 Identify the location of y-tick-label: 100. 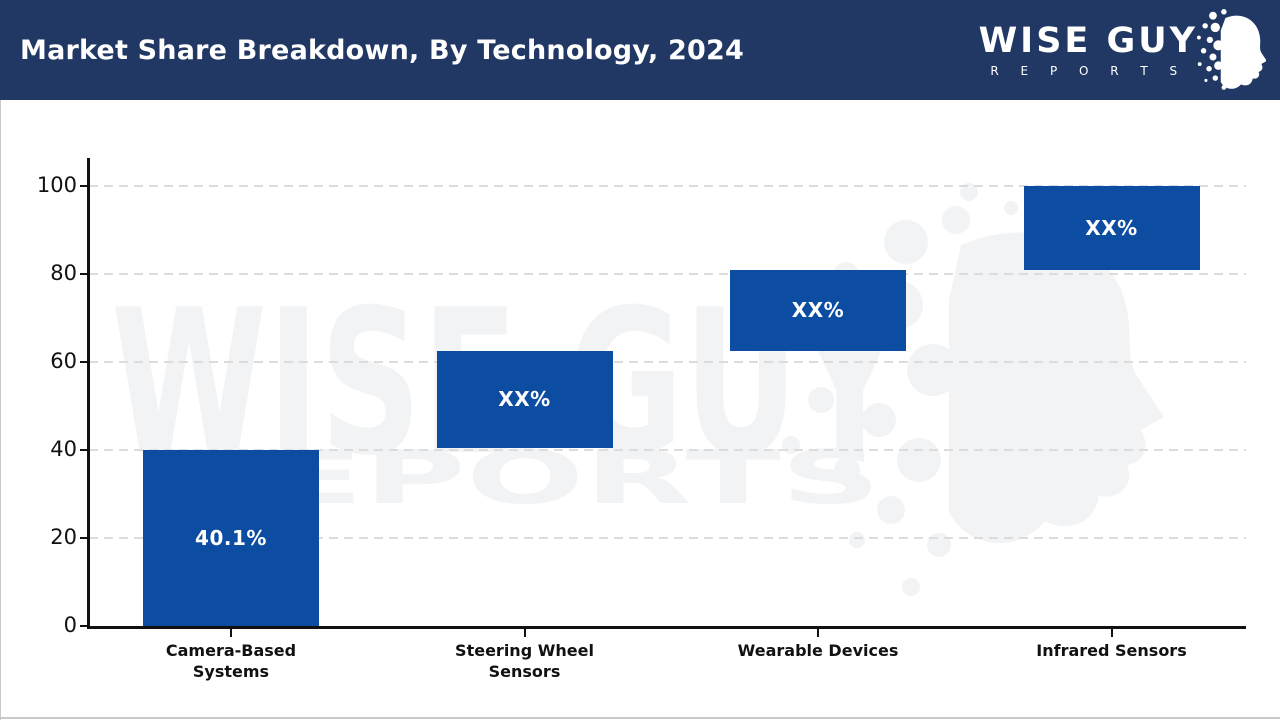
(56, 185).